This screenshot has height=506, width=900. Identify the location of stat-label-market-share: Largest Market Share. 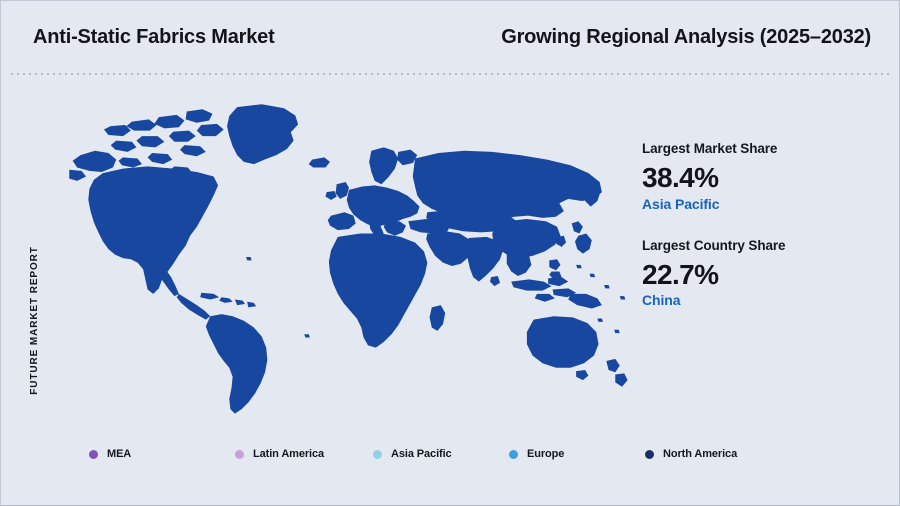
(710, 148).